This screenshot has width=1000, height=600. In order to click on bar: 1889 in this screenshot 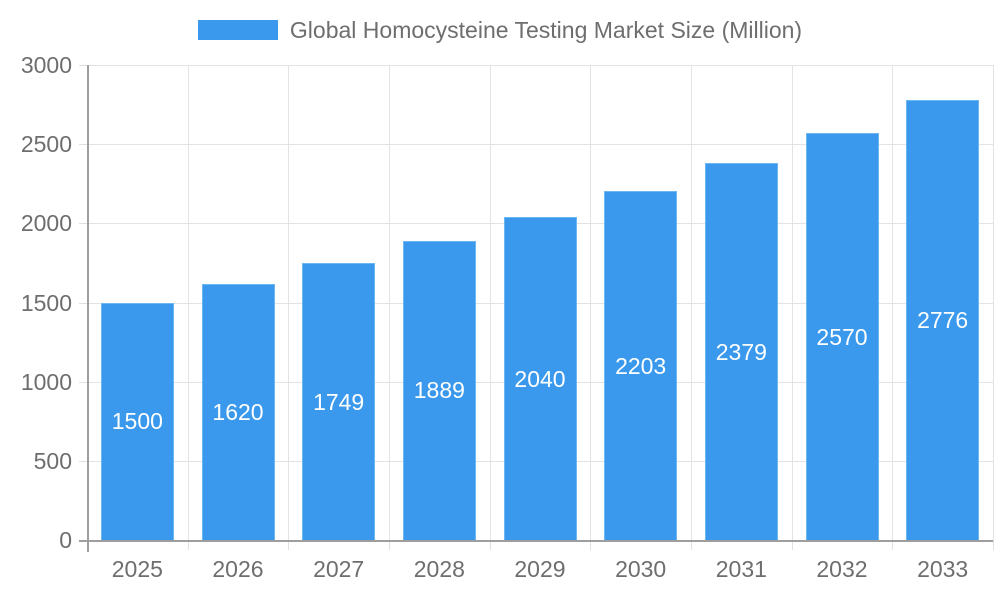, I will do `click(439, 390)`.